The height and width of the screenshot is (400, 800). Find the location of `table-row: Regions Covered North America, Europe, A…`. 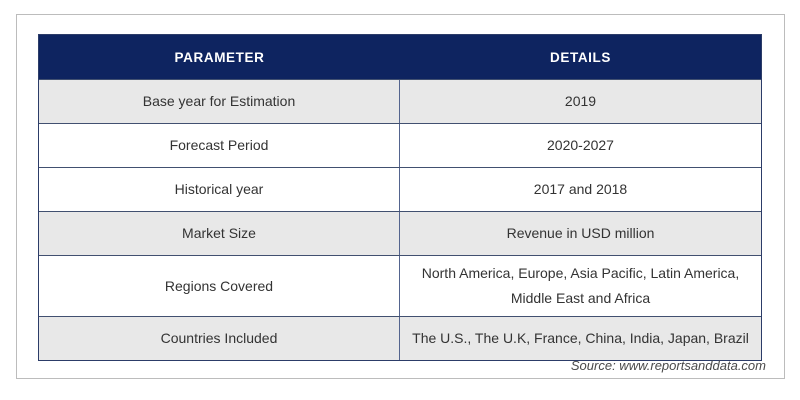

table-row: Regions Covered North America, Europe, A… is located at coordinates (400, 286).